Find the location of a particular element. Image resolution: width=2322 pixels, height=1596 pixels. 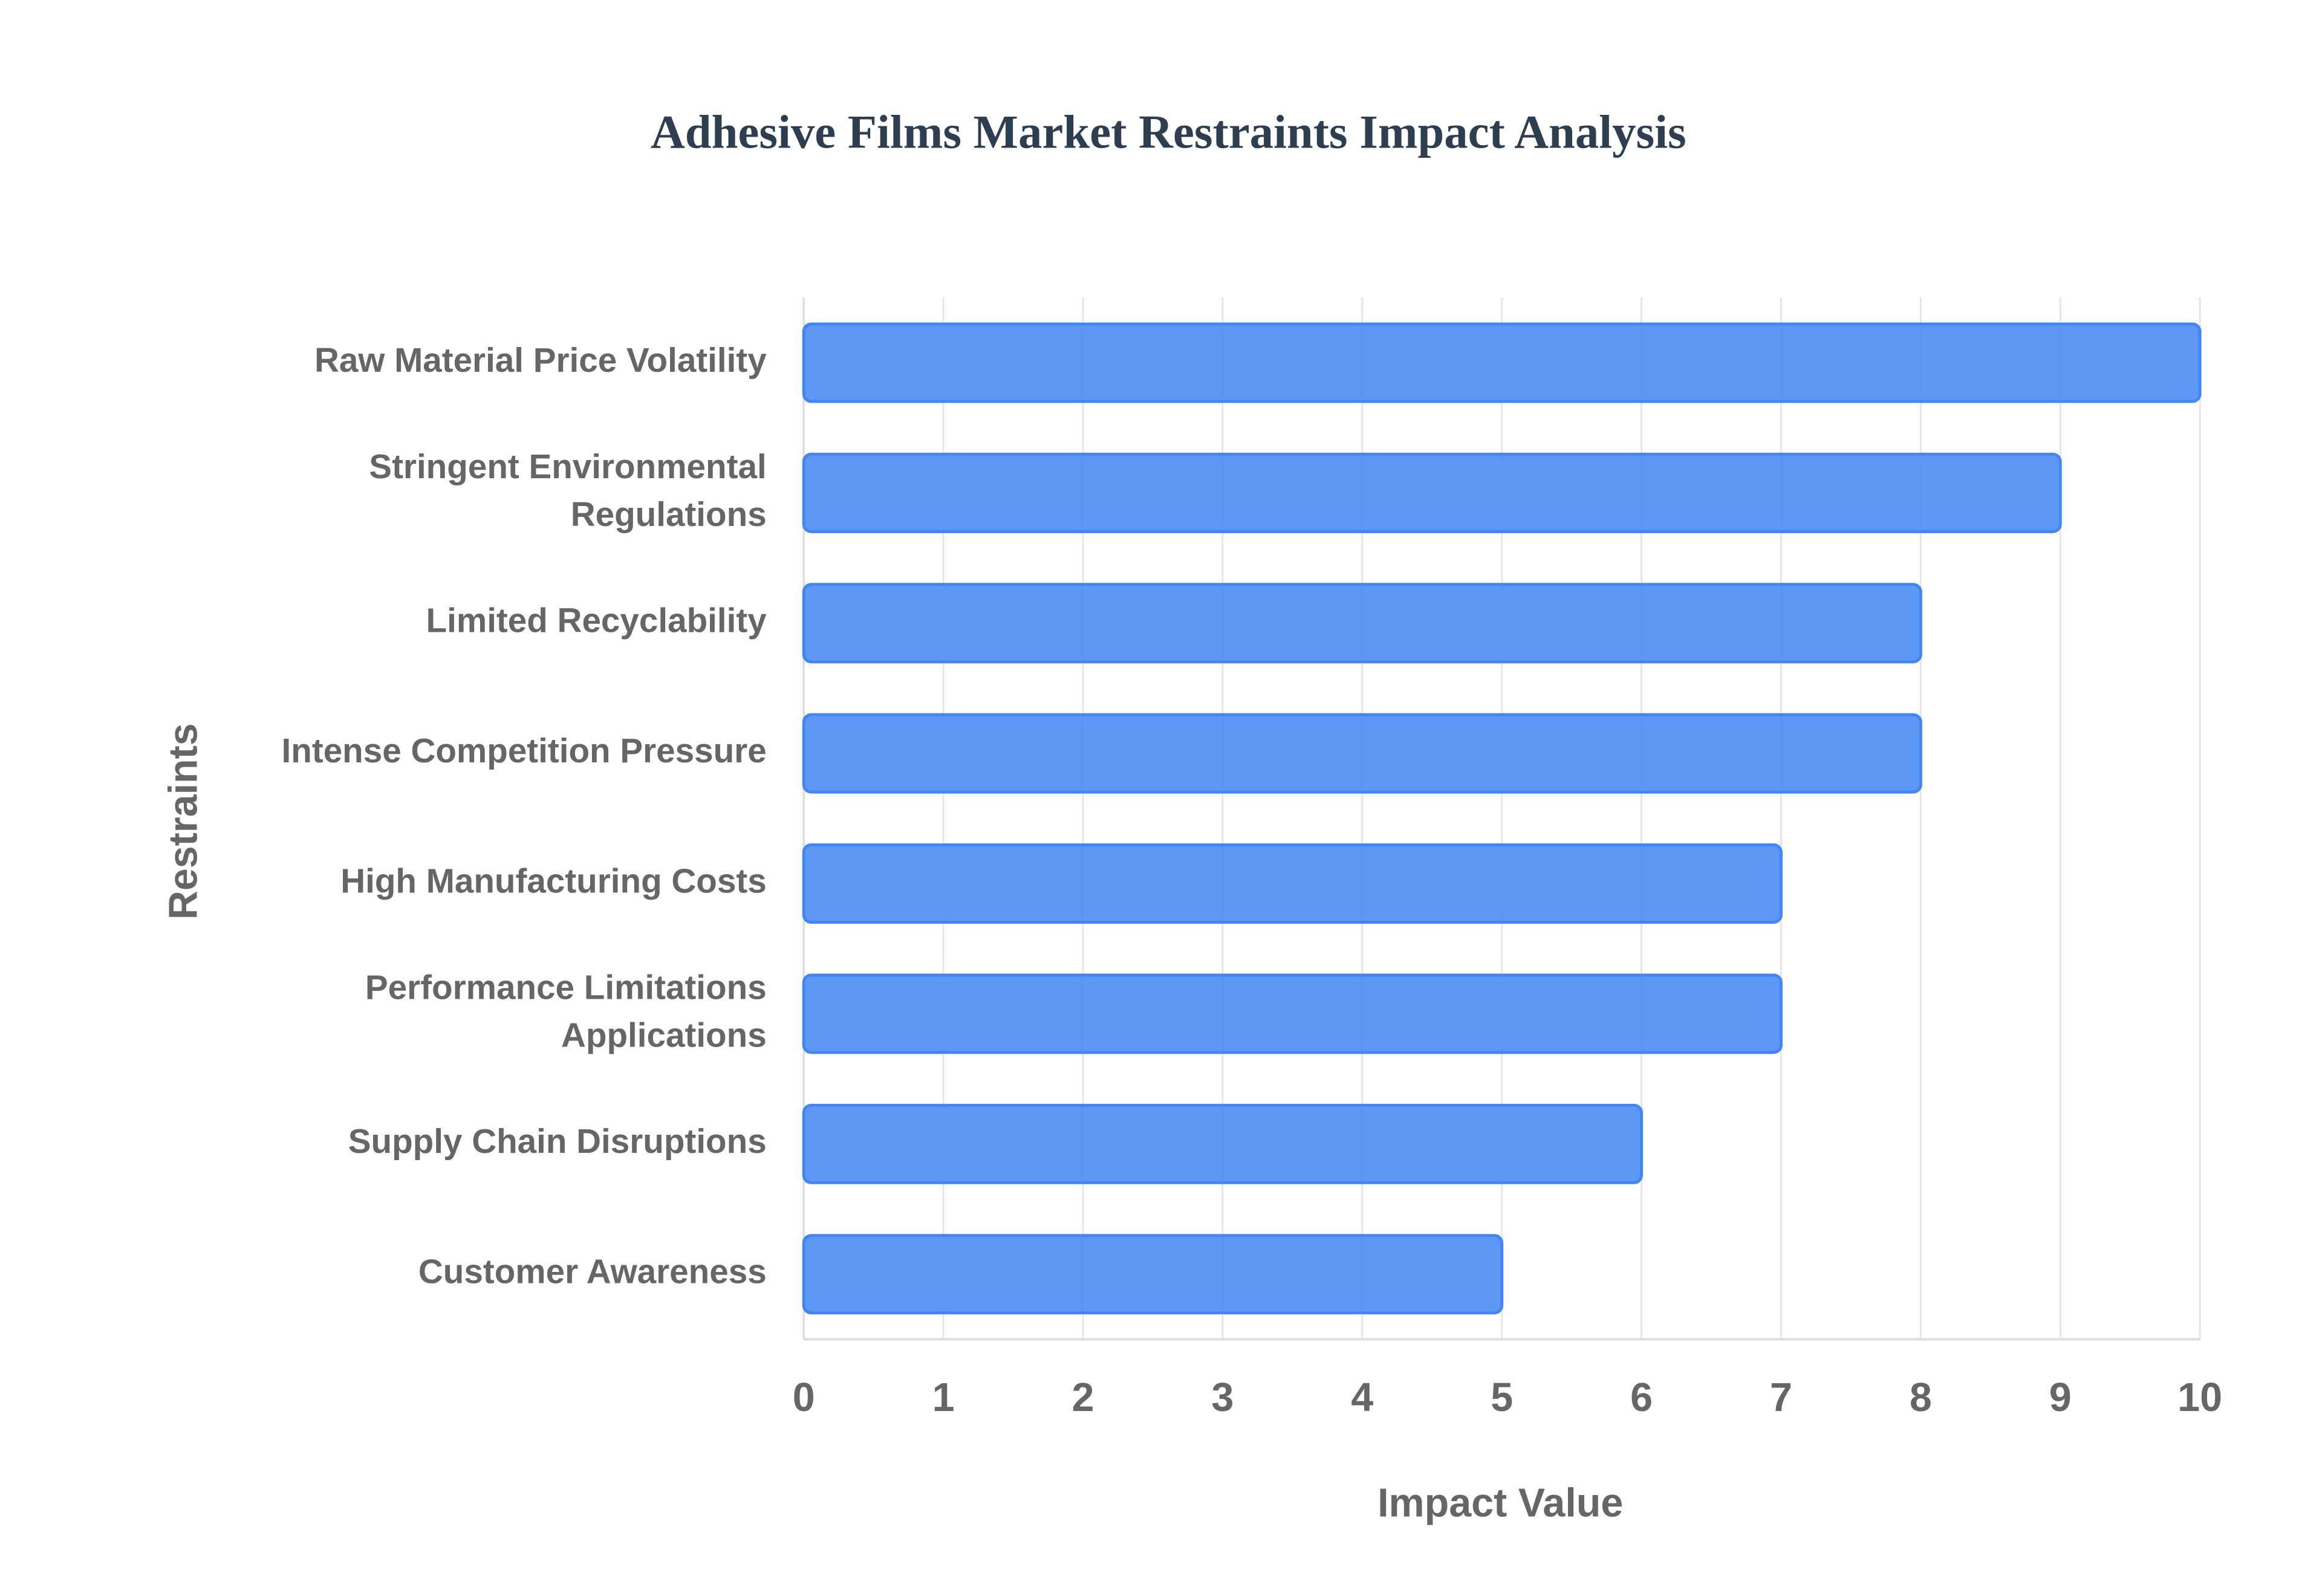

y-tick-label: Customer Awareness is located at coordinates (592, 1272).